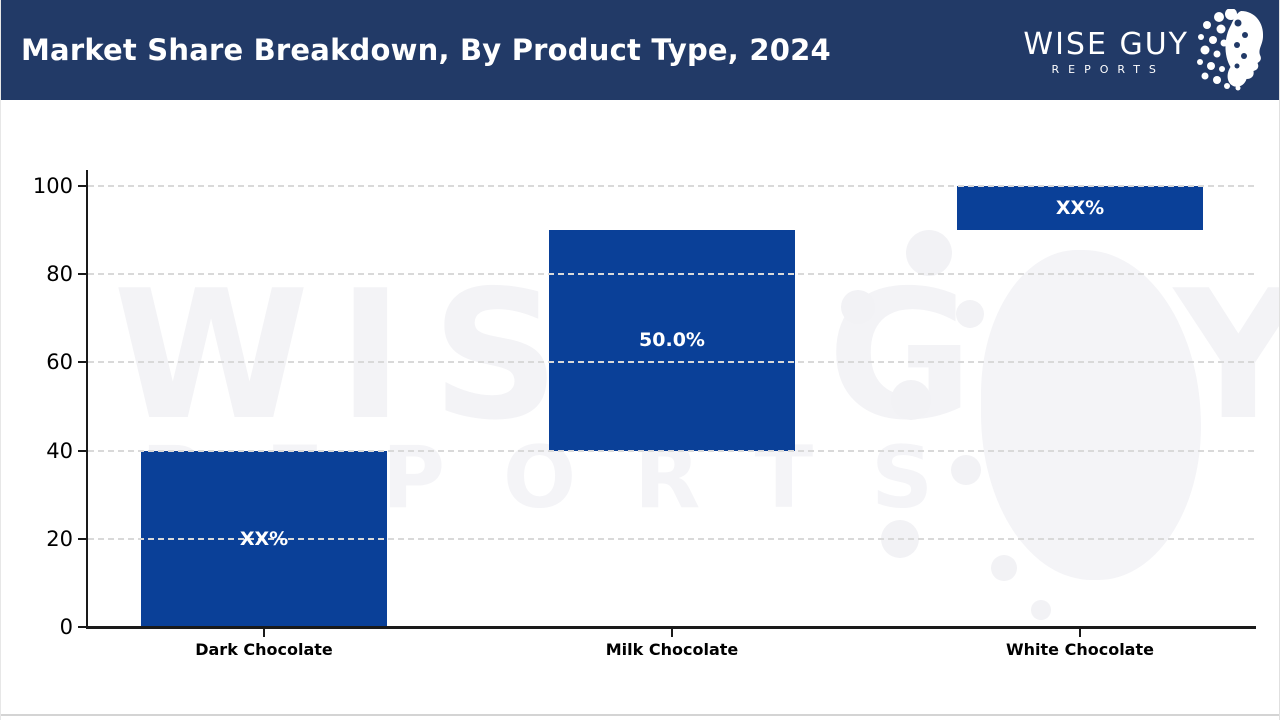  I want to click on y-tick-label: 20, so click(59, 538).